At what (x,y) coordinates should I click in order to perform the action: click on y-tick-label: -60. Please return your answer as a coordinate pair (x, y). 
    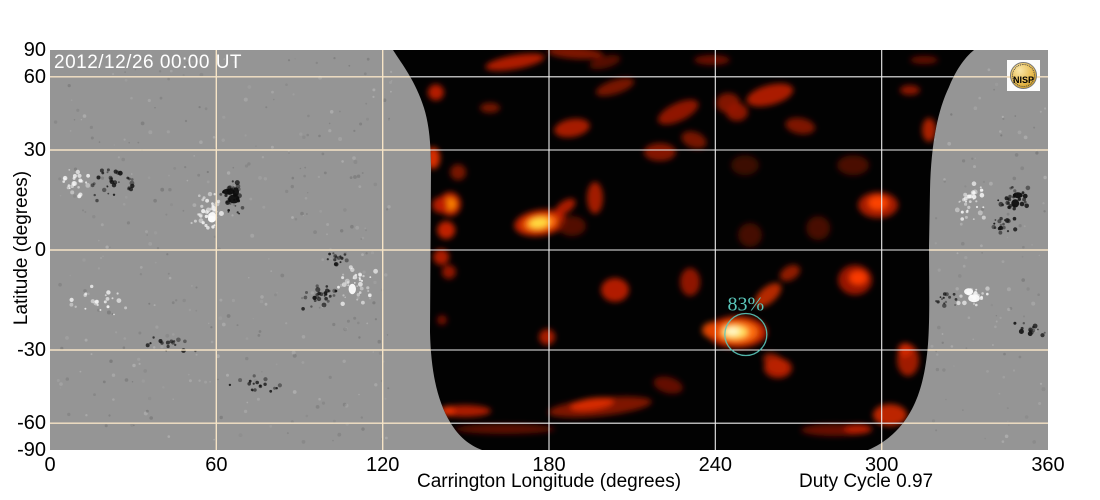
    Looking at the image, I should click on (31, 423).